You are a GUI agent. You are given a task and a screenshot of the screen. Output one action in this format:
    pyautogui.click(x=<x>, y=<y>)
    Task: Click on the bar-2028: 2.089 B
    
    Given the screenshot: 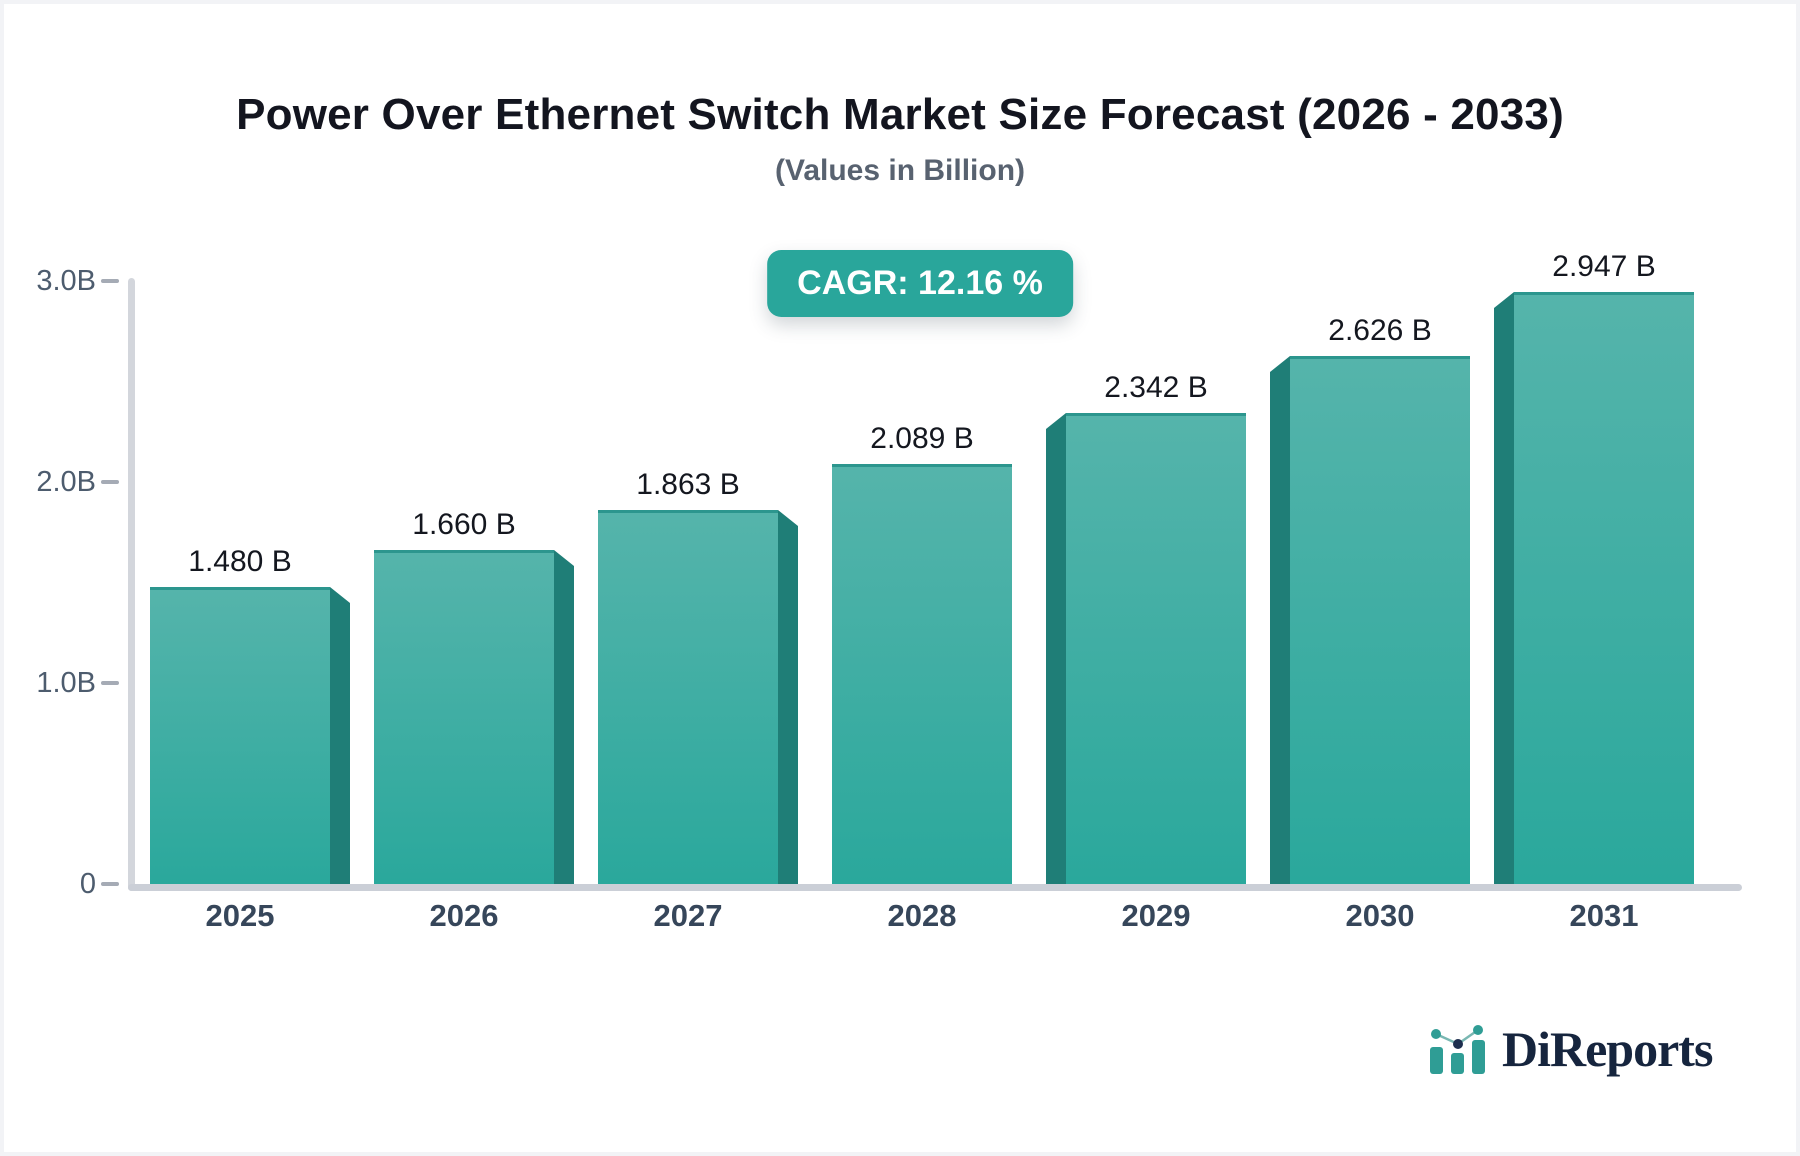 What is the action you would take?
    pyautogui.click(x=922, y=653)
    